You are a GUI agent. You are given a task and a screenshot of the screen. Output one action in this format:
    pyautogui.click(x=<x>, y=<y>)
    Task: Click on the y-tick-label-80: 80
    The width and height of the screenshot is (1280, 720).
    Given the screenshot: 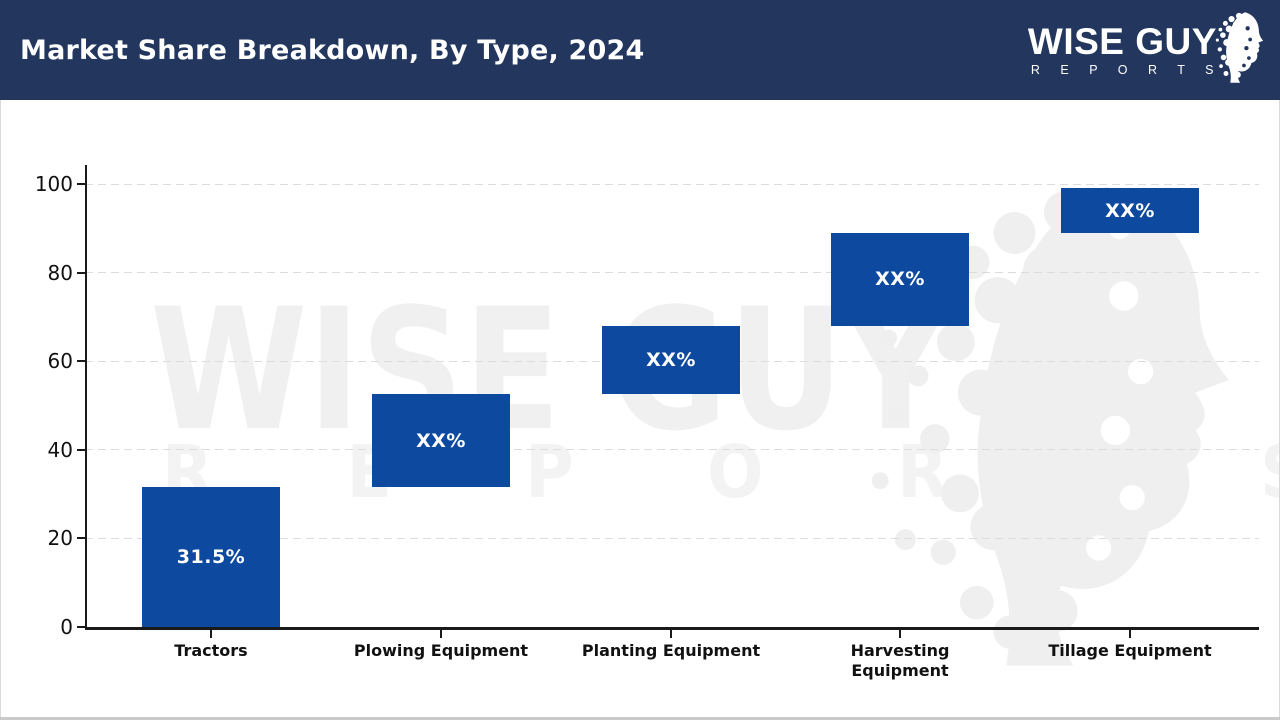 What is the action you would take?
    pyautogui.click(x=60, y=272)
    